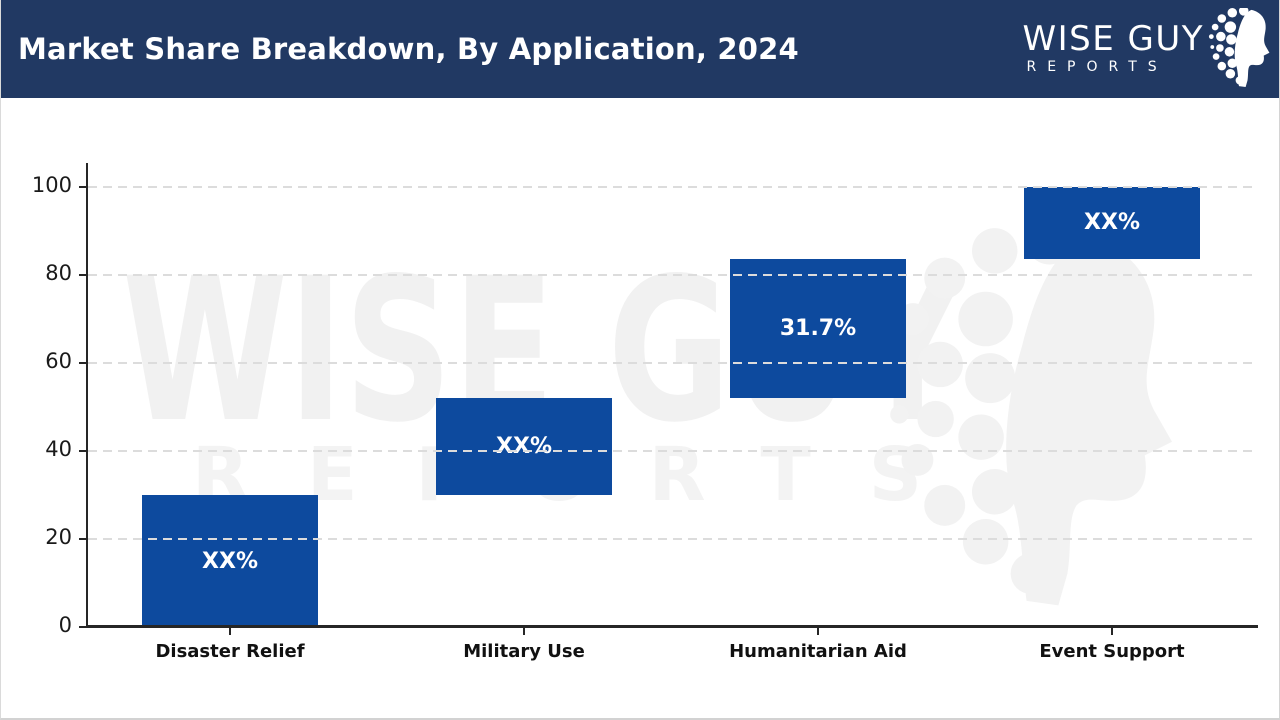 The image size is (1280, 720). I want to click on bar: 31.7%, so click(818, 328).